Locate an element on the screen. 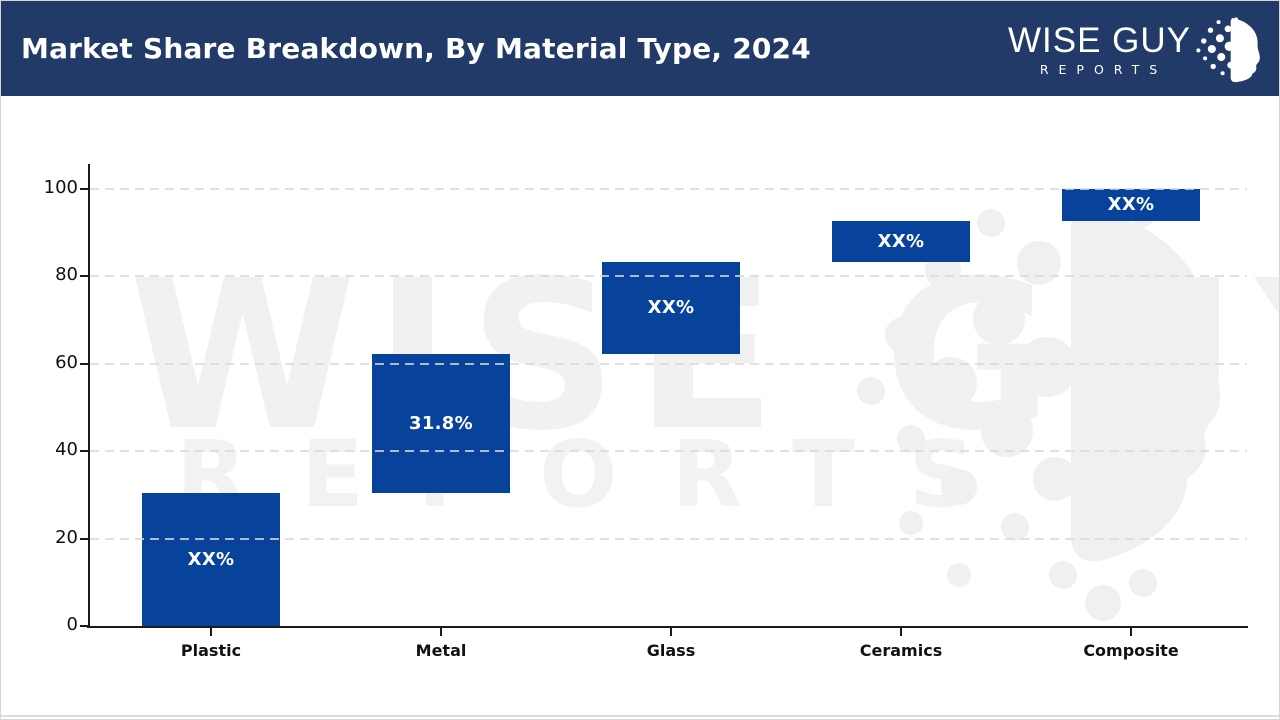  bar-glass: XX% is located at coordinates (671, 308).